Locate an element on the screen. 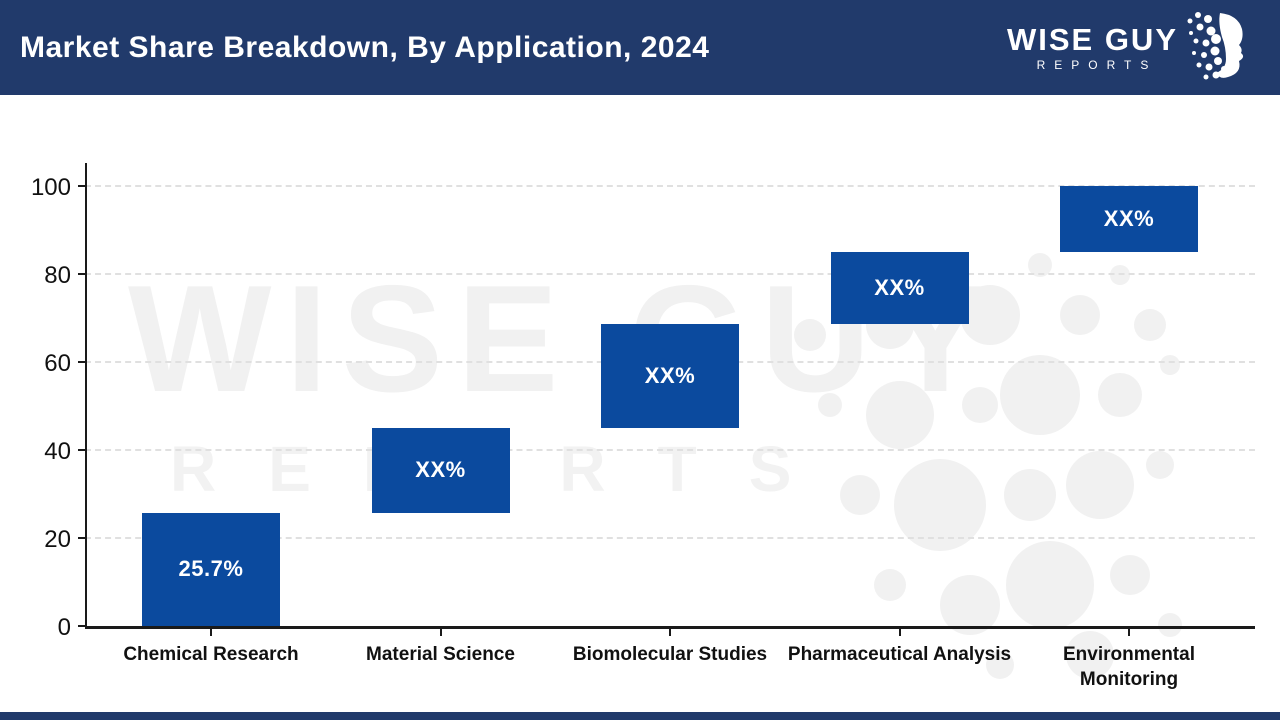 The image size is (1280, 720). y-tick-label: 20 is located at coordinates (57, 539).